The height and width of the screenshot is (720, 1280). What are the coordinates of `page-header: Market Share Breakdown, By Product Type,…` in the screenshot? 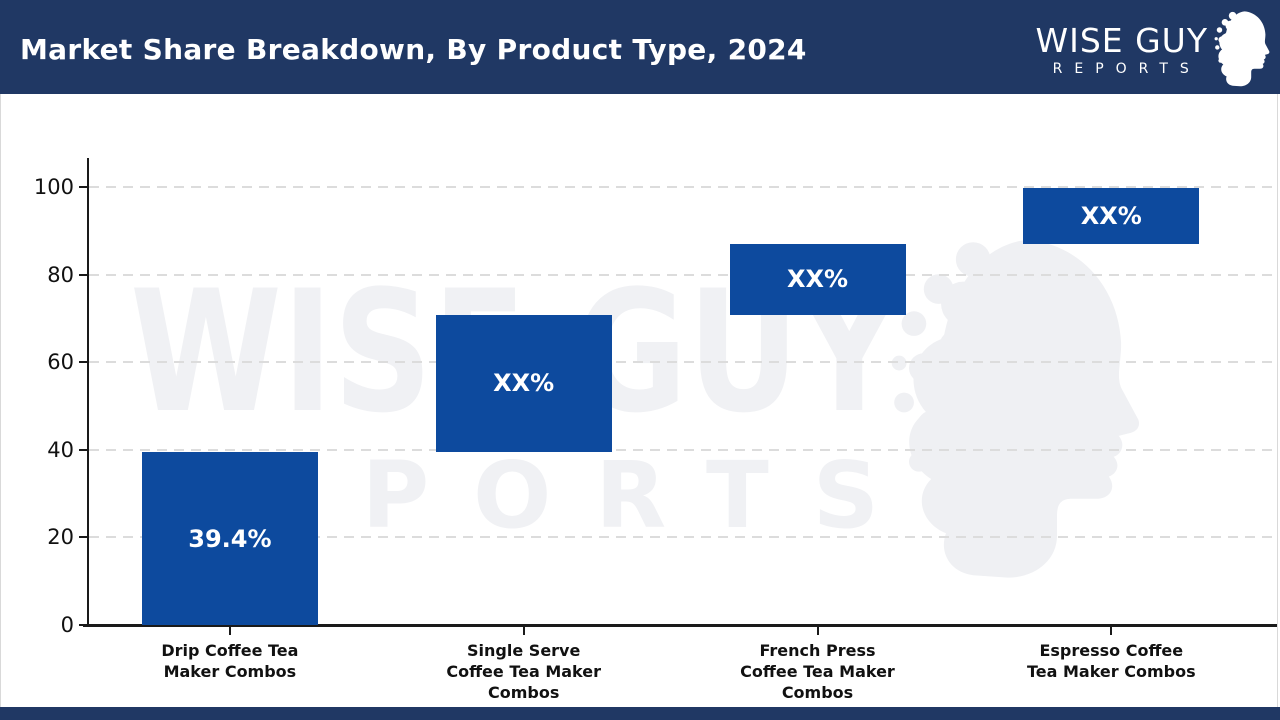 It's located at (640, 47).